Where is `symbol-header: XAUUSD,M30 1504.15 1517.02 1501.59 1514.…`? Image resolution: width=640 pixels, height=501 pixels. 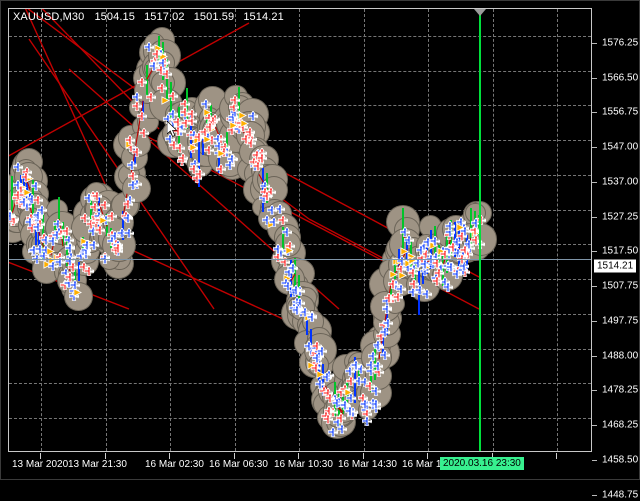
symbol-header: XAUUSD,M30 1504.15 1517.02 1501.59 1514.… is located at coordinates (151, 17).